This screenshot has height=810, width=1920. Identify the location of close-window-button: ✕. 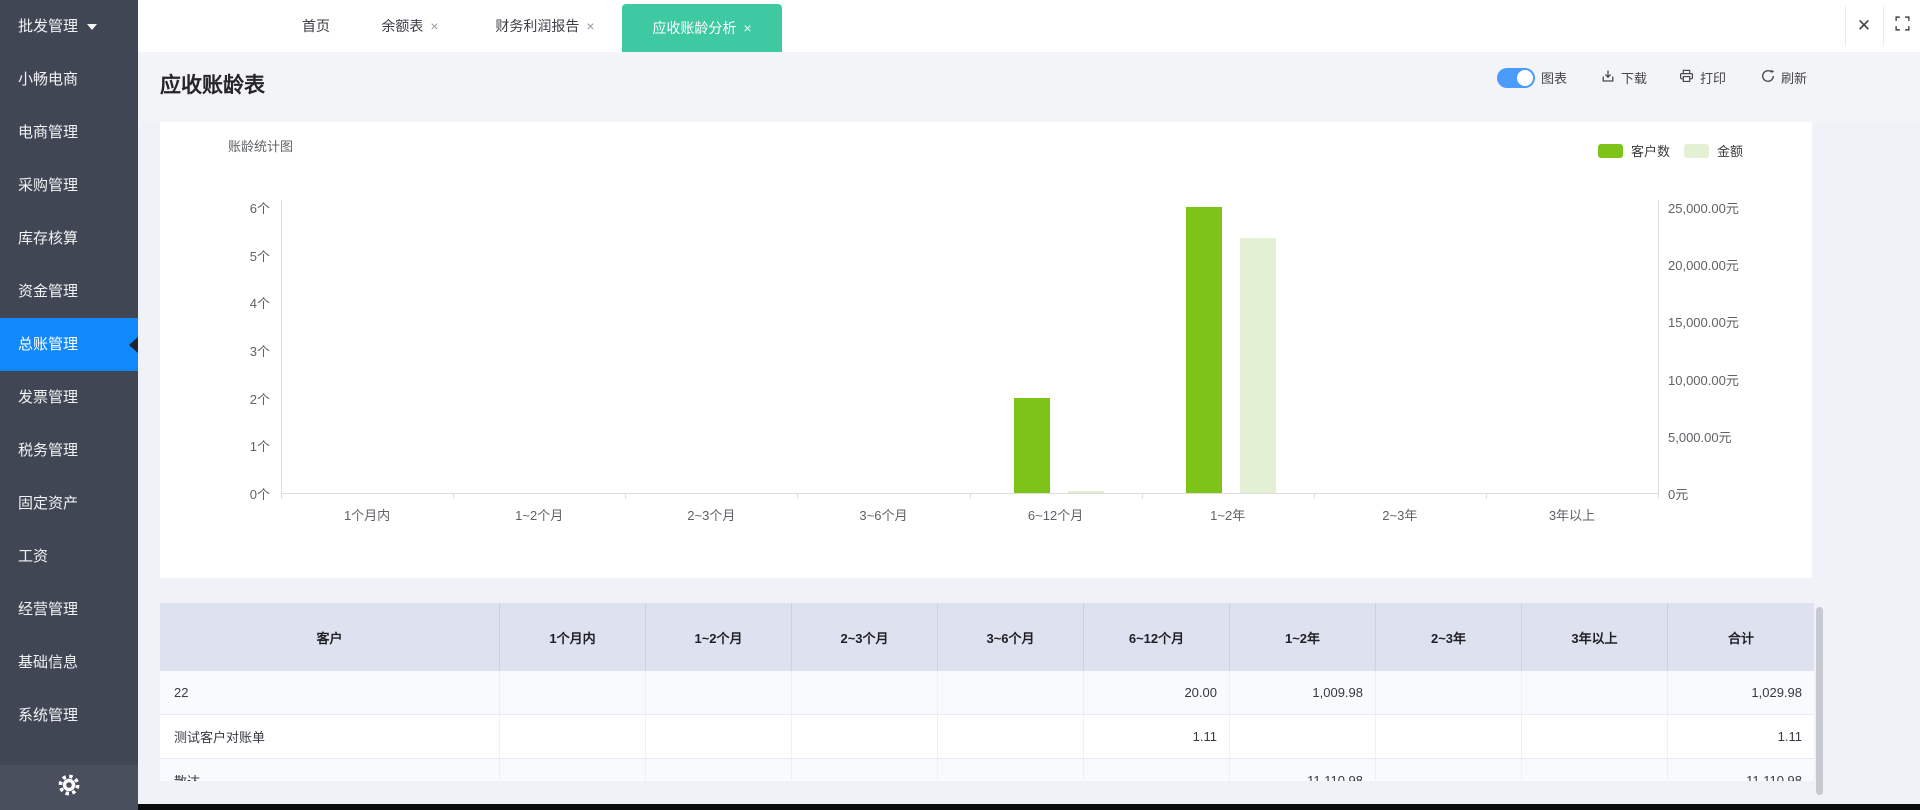
(1863, 26).